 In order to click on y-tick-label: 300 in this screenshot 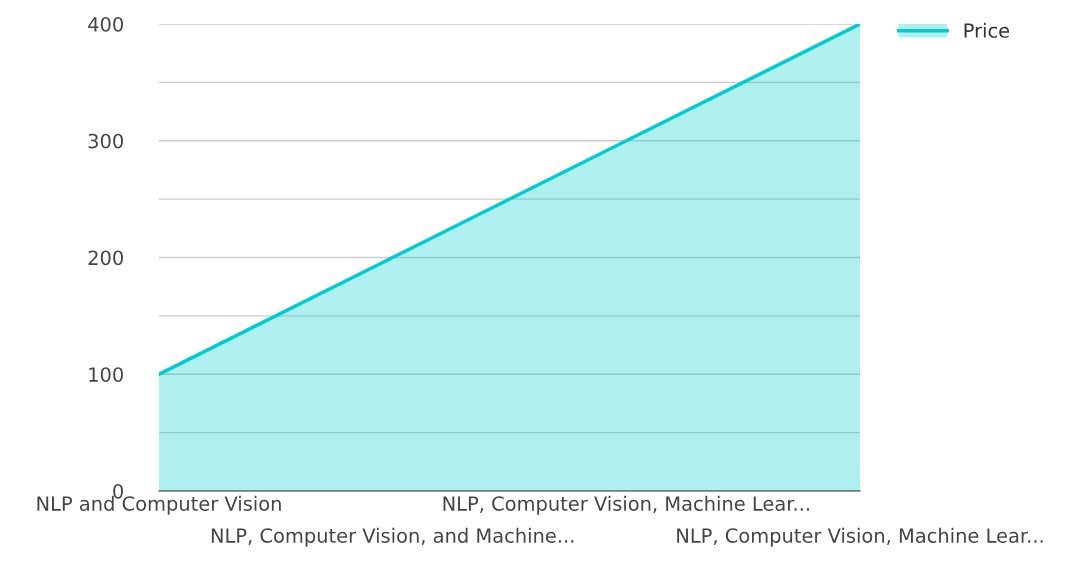, I will do `click(105, 141)`.